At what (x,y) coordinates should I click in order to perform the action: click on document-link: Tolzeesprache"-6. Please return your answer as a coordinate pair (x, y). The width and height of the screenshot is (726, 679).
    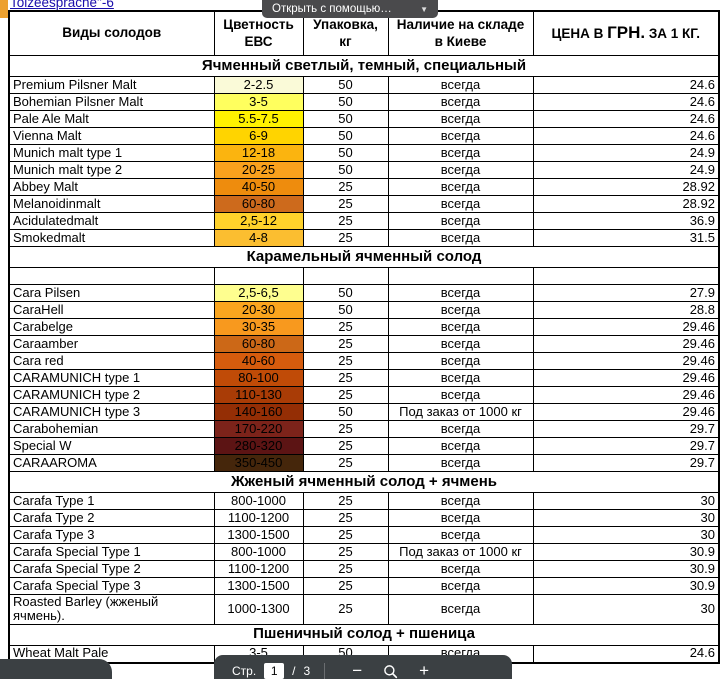
    Looking at the image, I should click on (62, 5).